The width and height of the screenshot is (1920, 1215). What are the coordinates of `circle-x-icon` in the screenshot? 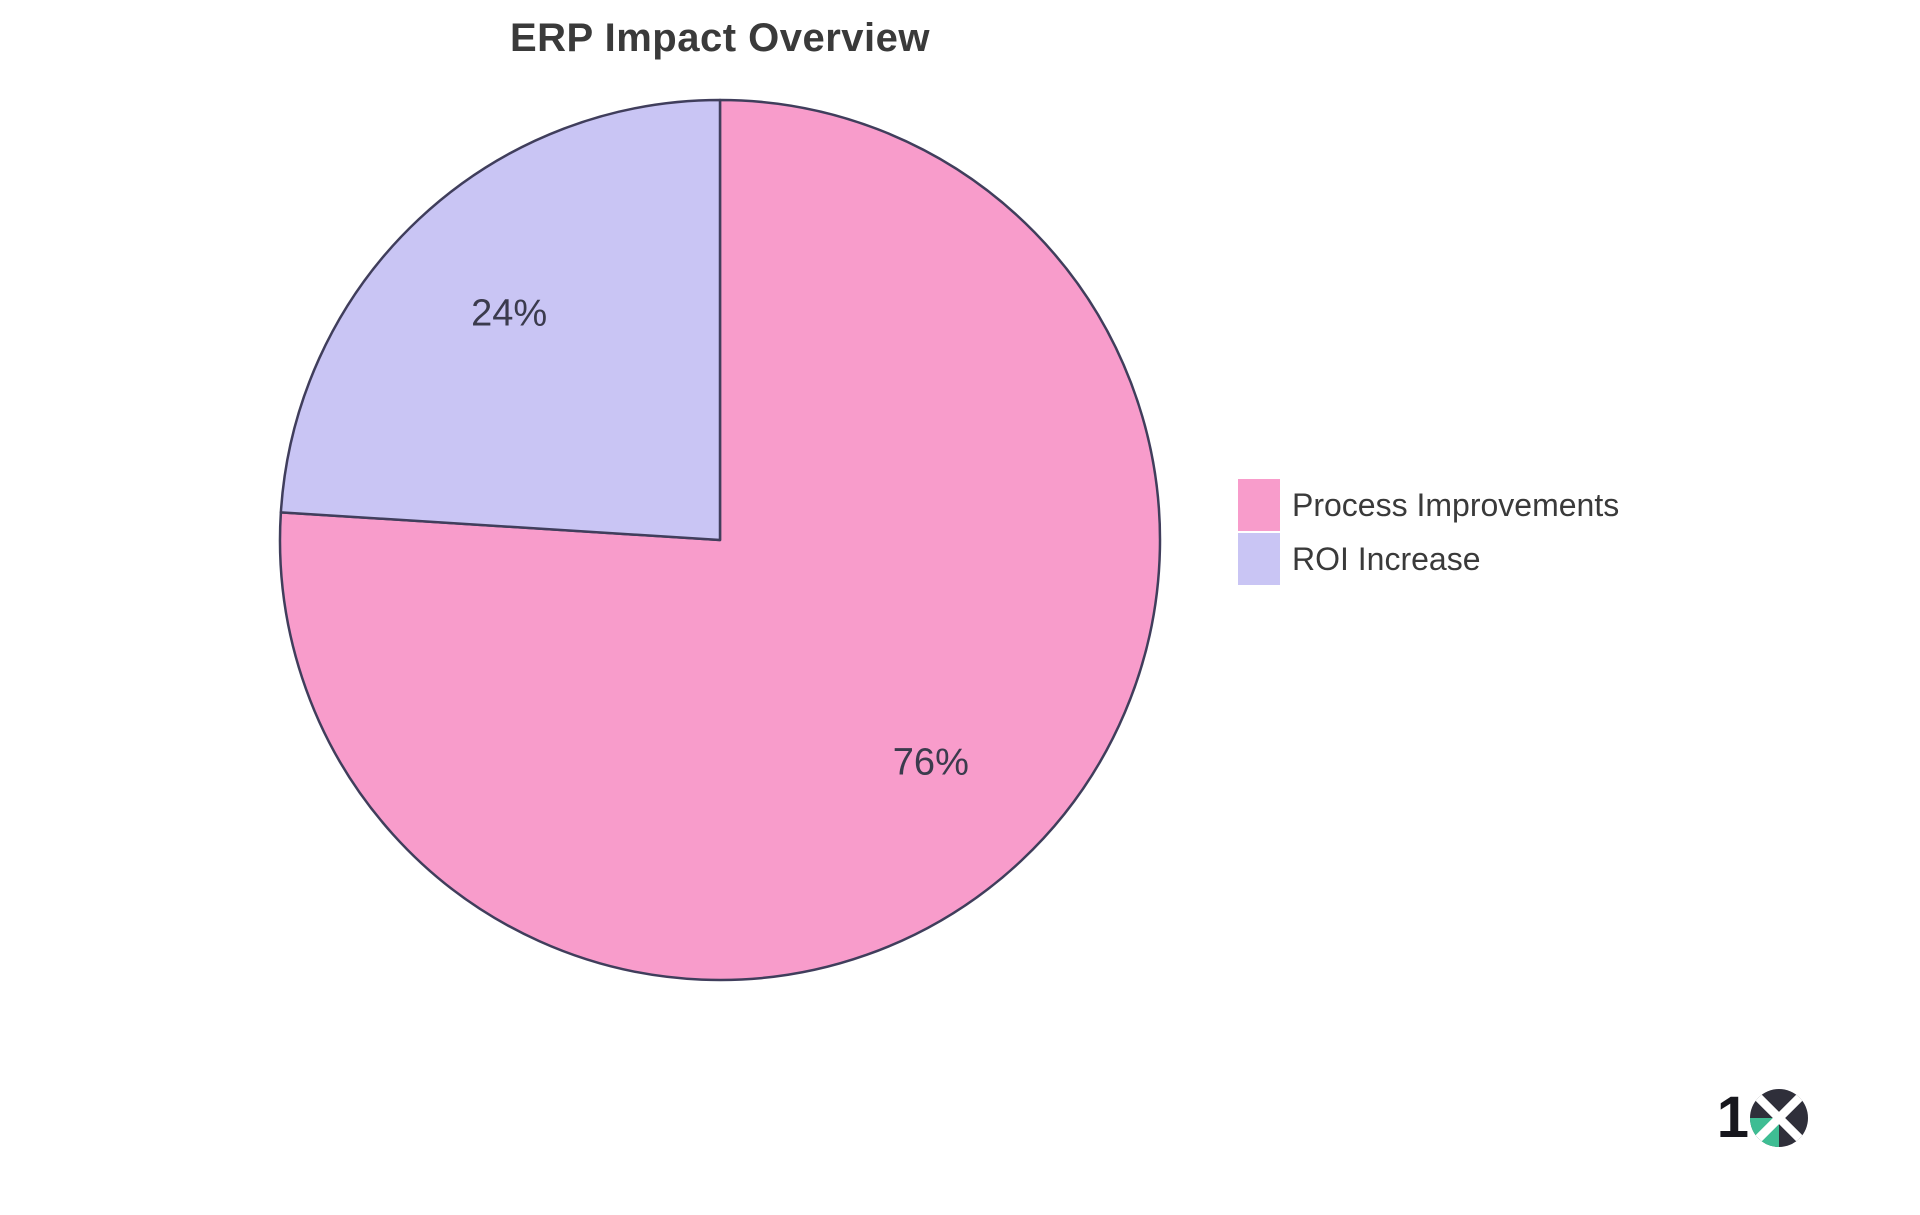 It's located at (1779, 1118).